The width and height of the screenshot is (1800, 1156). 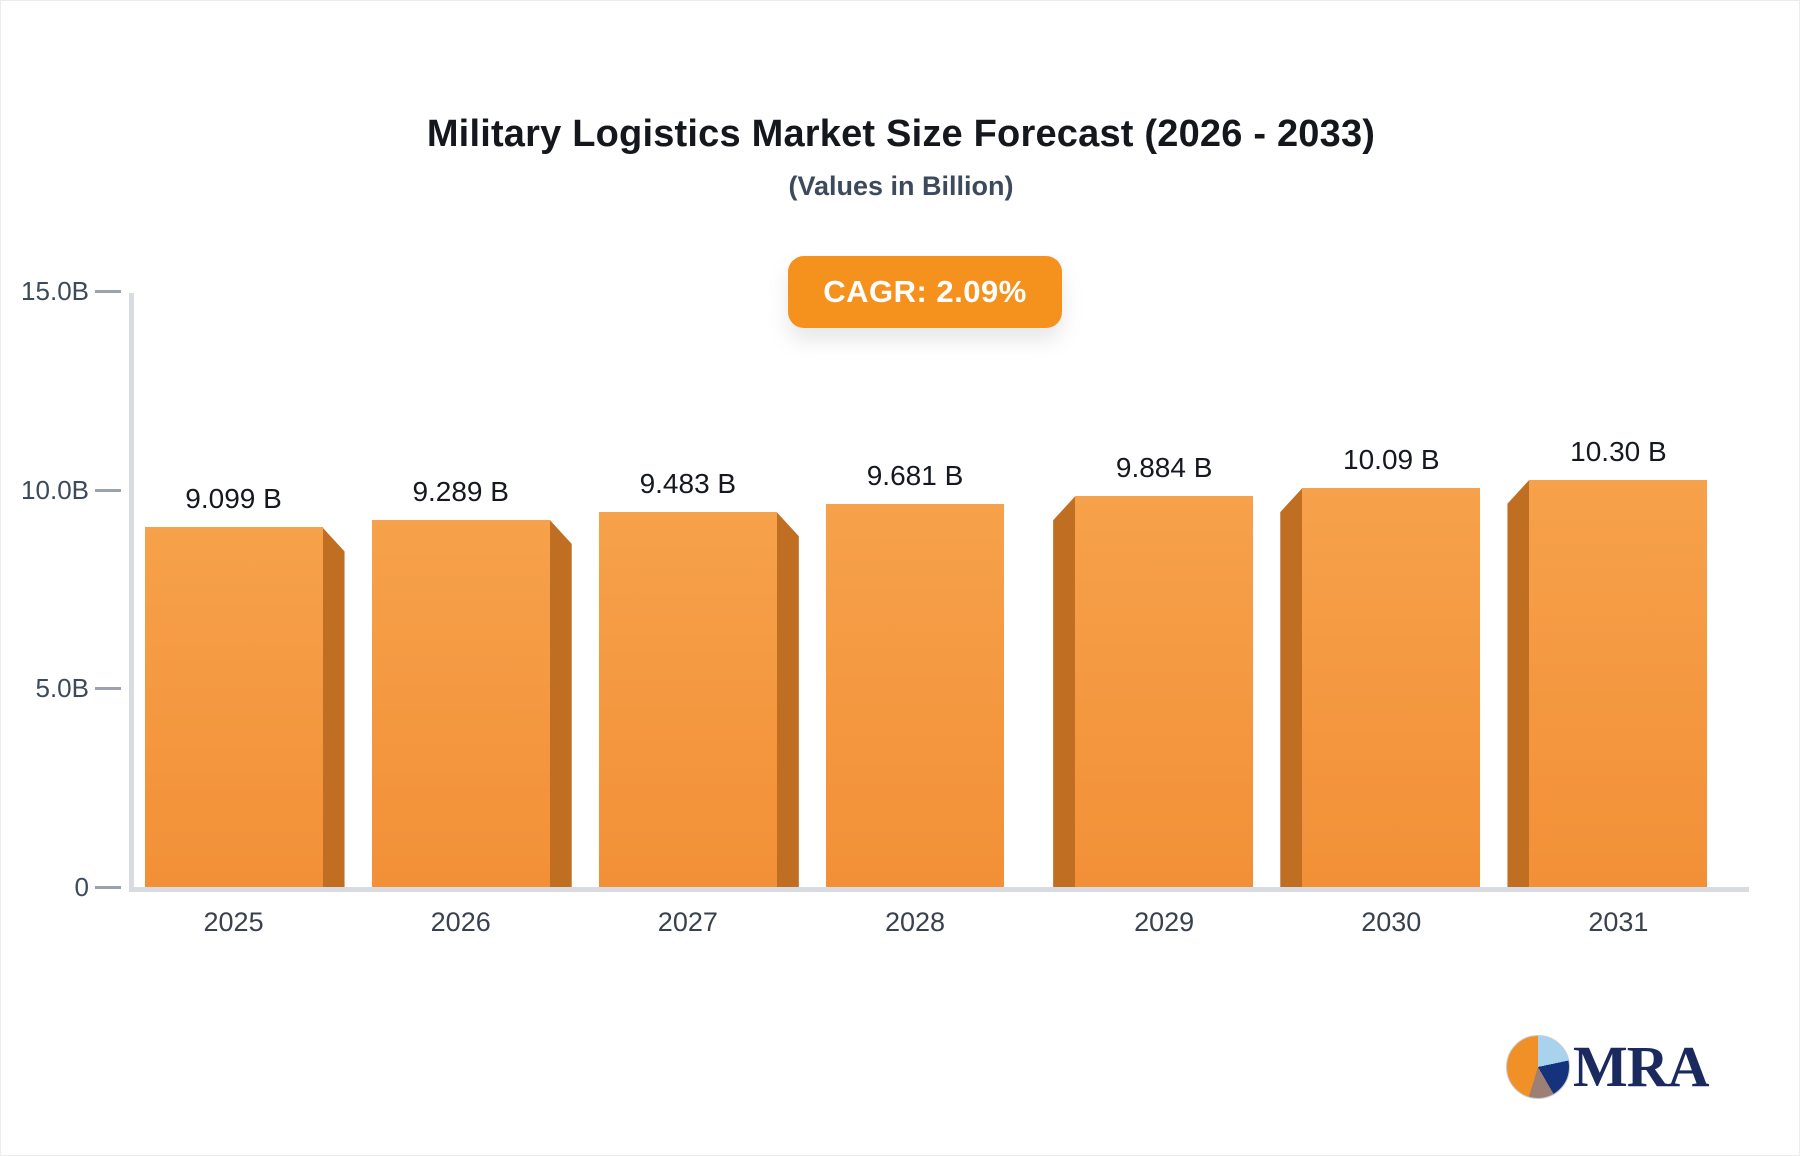 I want to click on x-axis-category-label: 2026, so click(x=460, y=922).